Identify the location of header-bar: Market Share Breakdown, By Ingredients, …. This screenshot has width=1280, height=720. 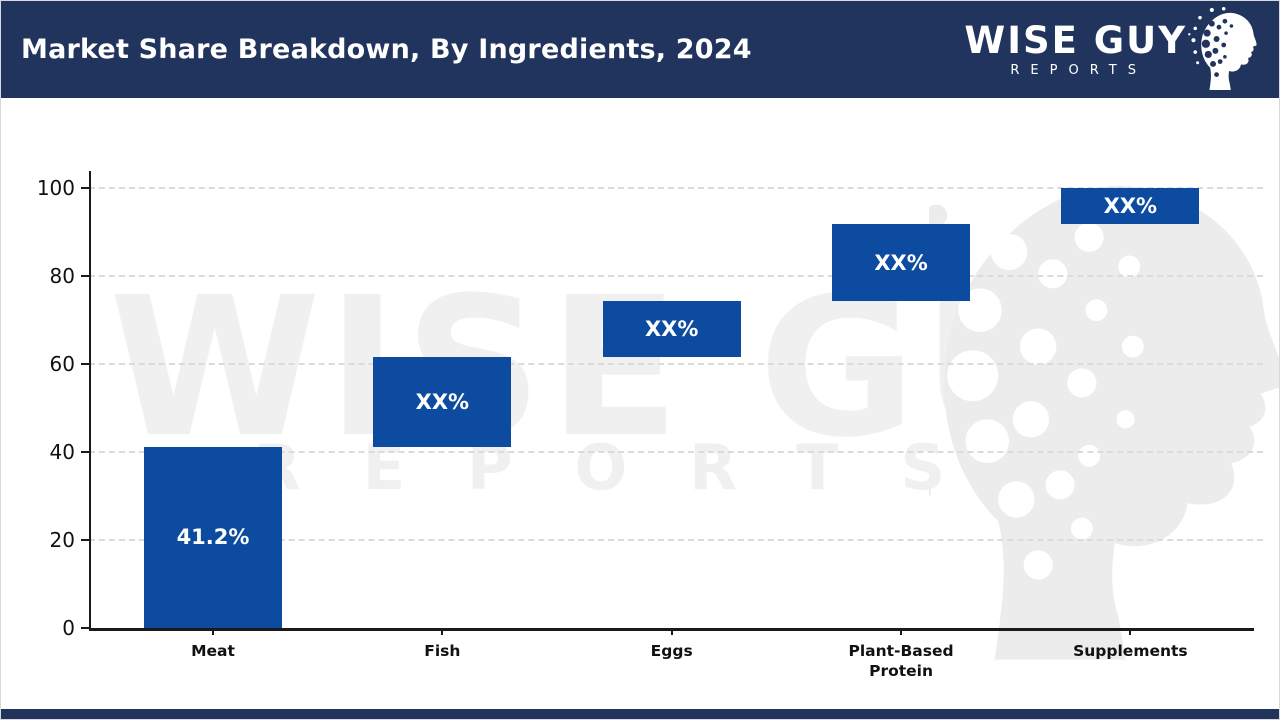
(640, 49).